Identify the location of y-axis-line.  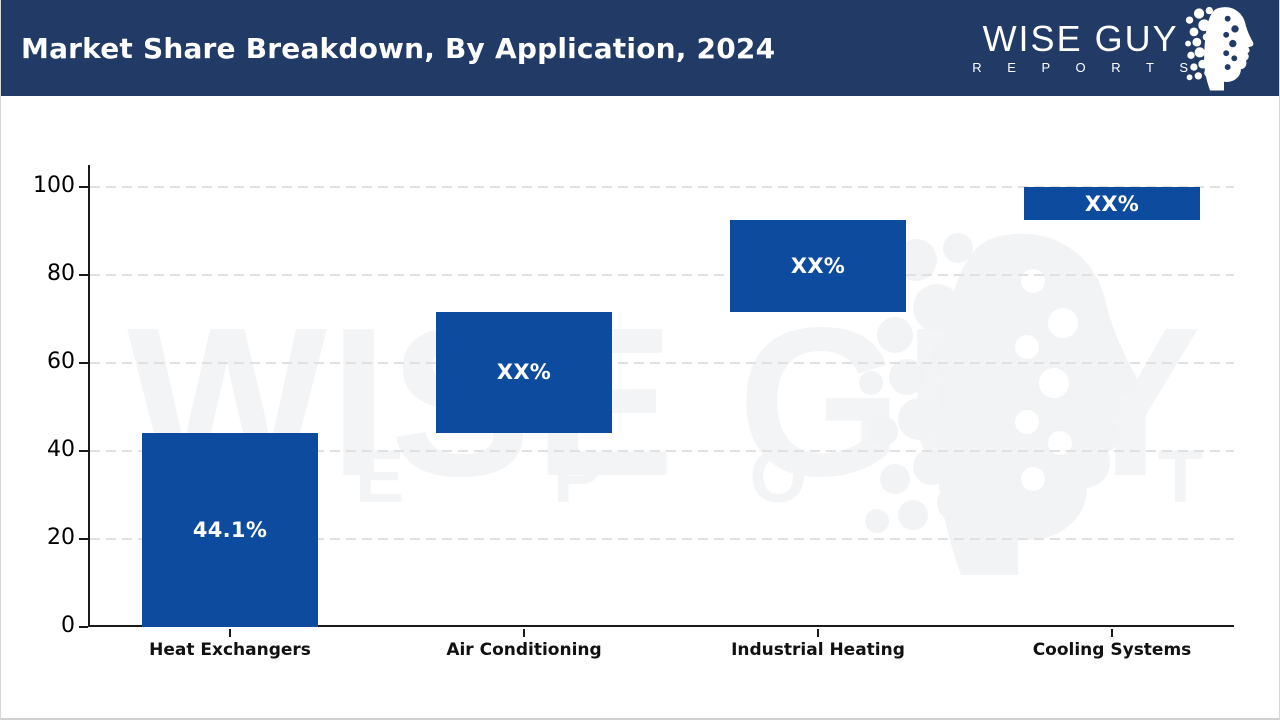
(89, 396).